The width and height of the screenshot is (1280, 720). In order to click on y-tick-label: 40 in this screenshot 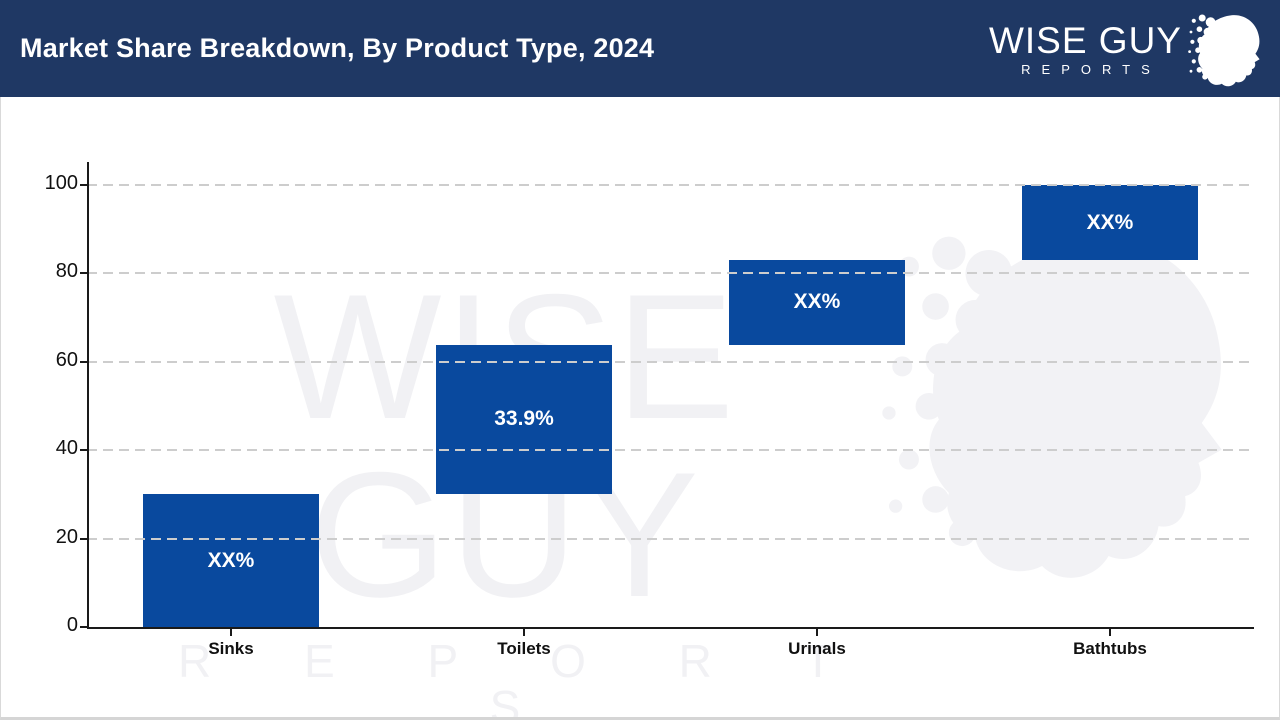, I will do `click(66, 448)`.